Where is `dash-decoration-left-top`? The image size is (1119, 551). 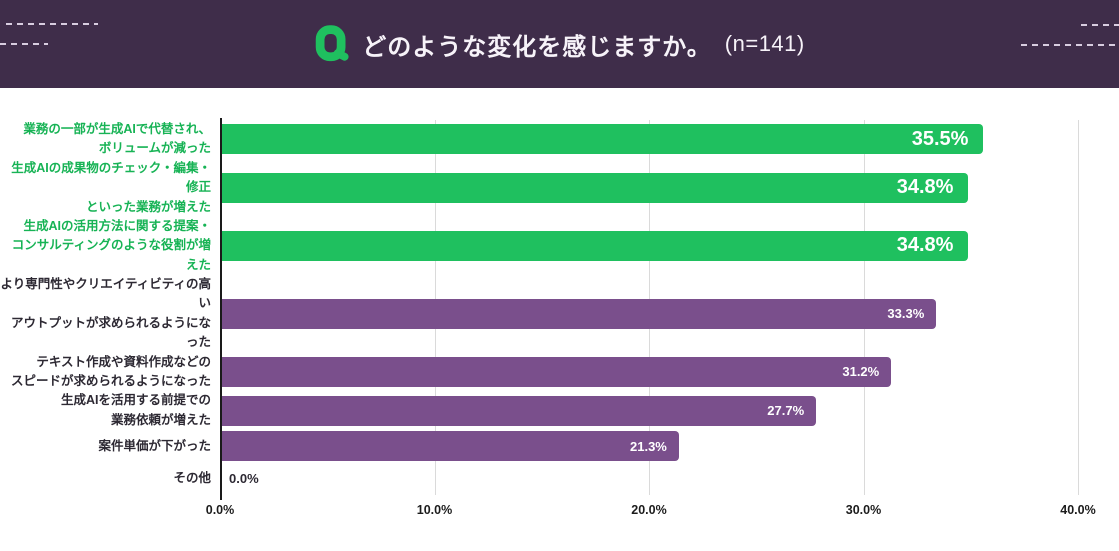 dash-decoration-left-top is located at coordinates (52, 24).